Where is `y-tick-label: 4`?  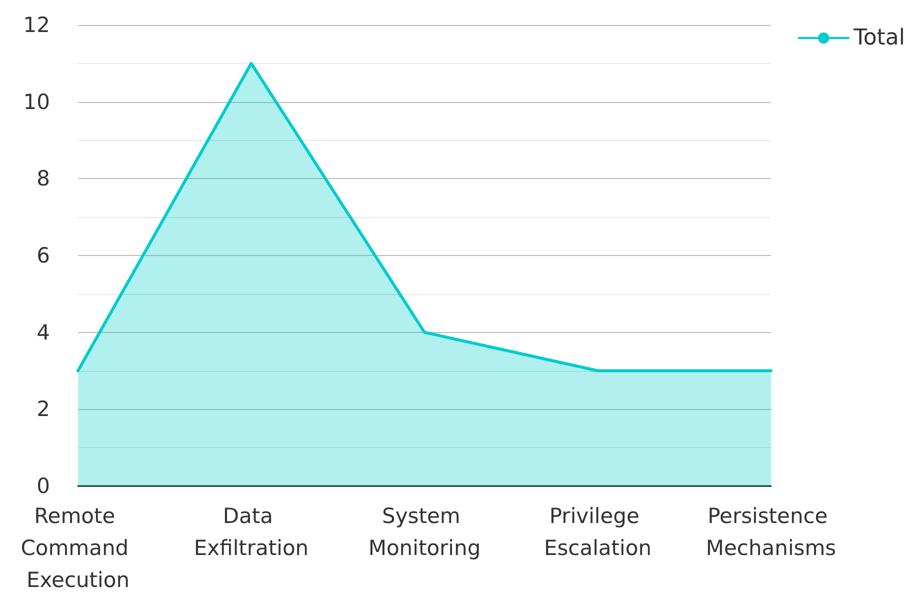 y-tick-label: 4 is located at coordinates (43, 332).